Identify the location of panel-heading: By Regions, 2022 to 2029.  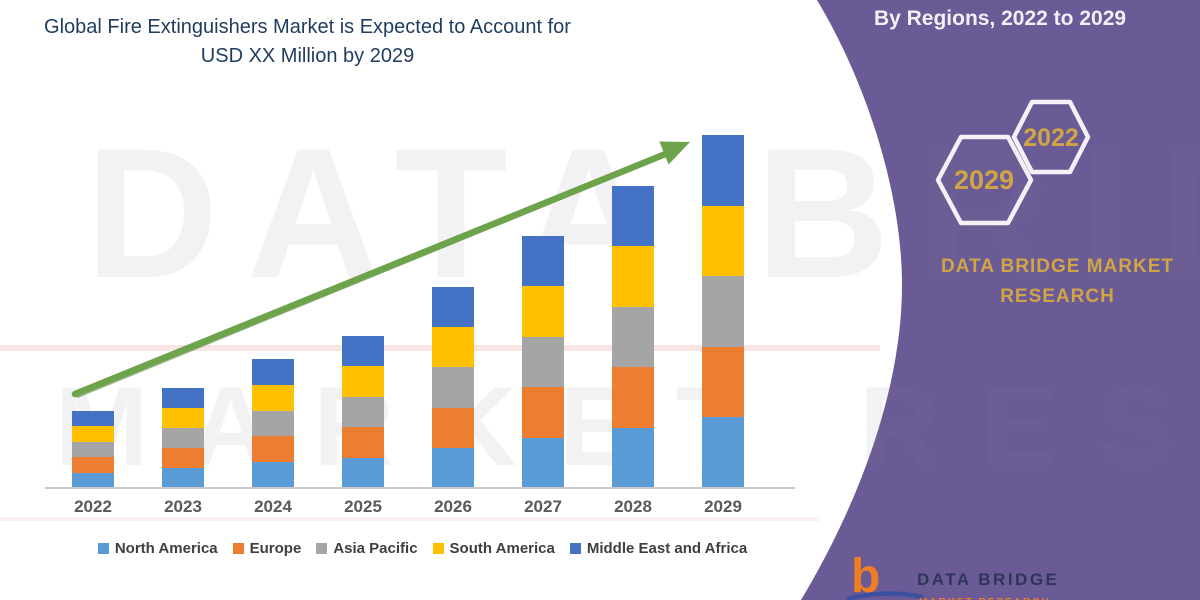
(1000, 18).